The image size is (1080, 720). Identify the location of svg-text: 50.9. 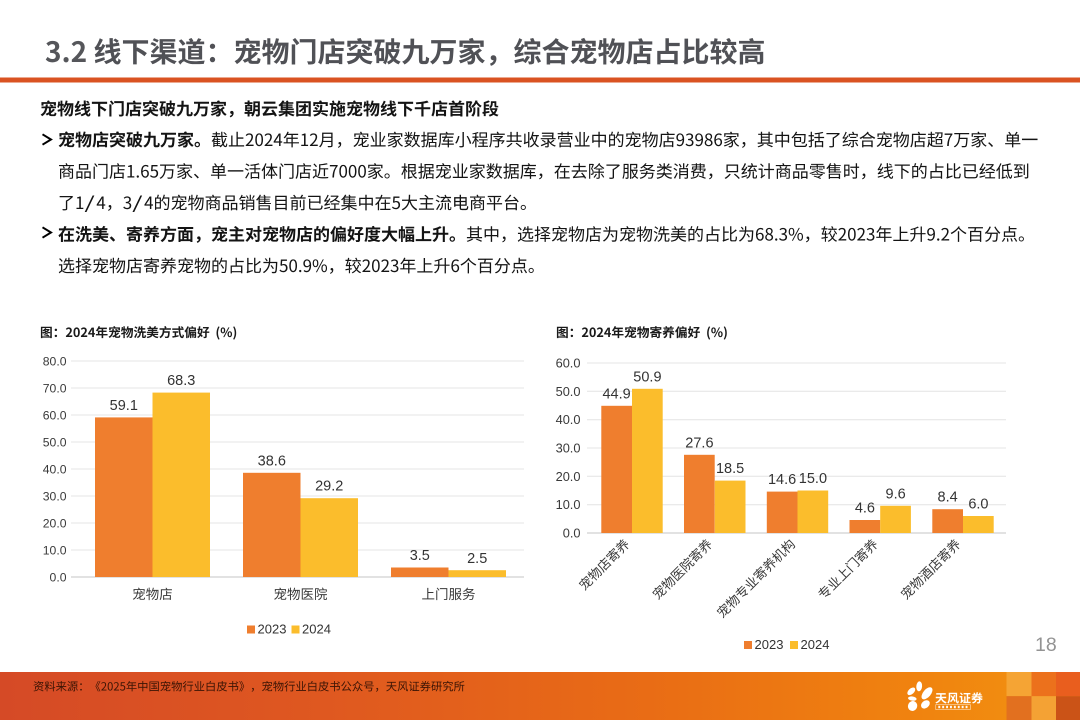
(647, 377).